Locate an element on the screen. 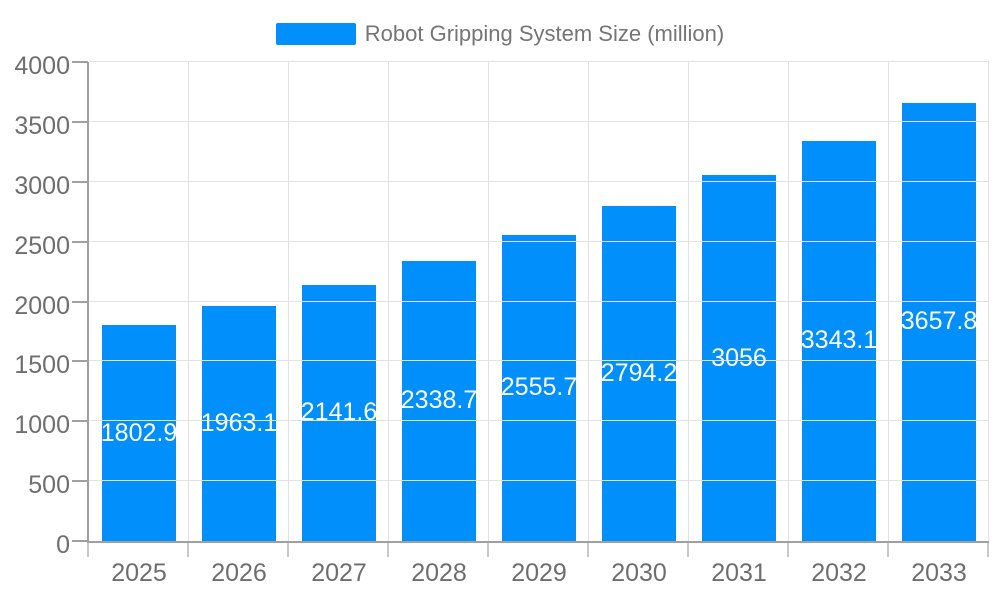 The image size is (1000, 600). x-tick-label: 2031 is located at coordinates (739, 573).